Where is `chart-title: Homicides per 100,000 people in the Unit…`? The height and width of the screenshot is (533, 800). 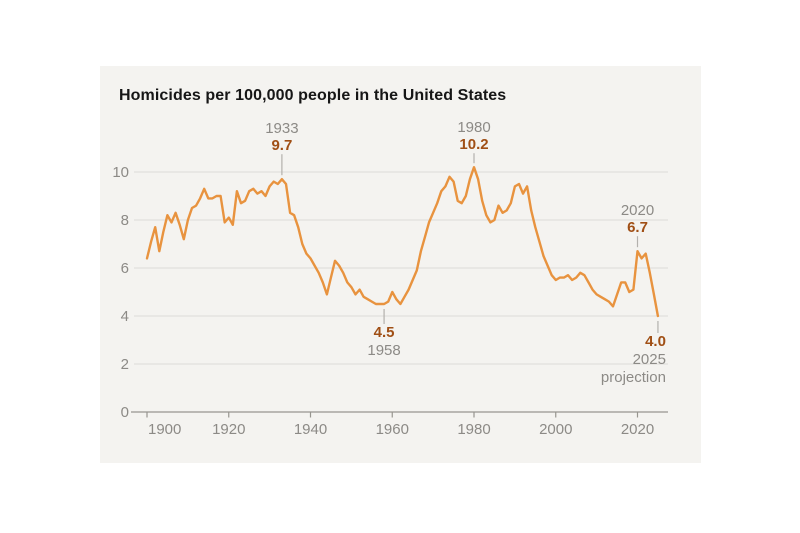 chart-title: Homicides per 100,000 people in the Unit… is located at coordinates (313, 95).